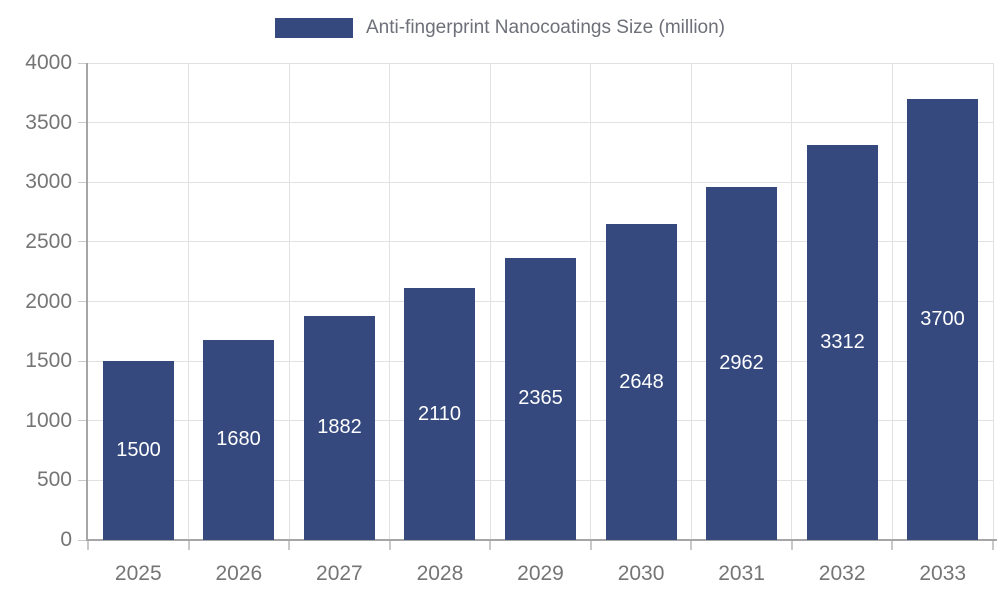  I want to click on bar-2032: 3312, so click(842, 342).